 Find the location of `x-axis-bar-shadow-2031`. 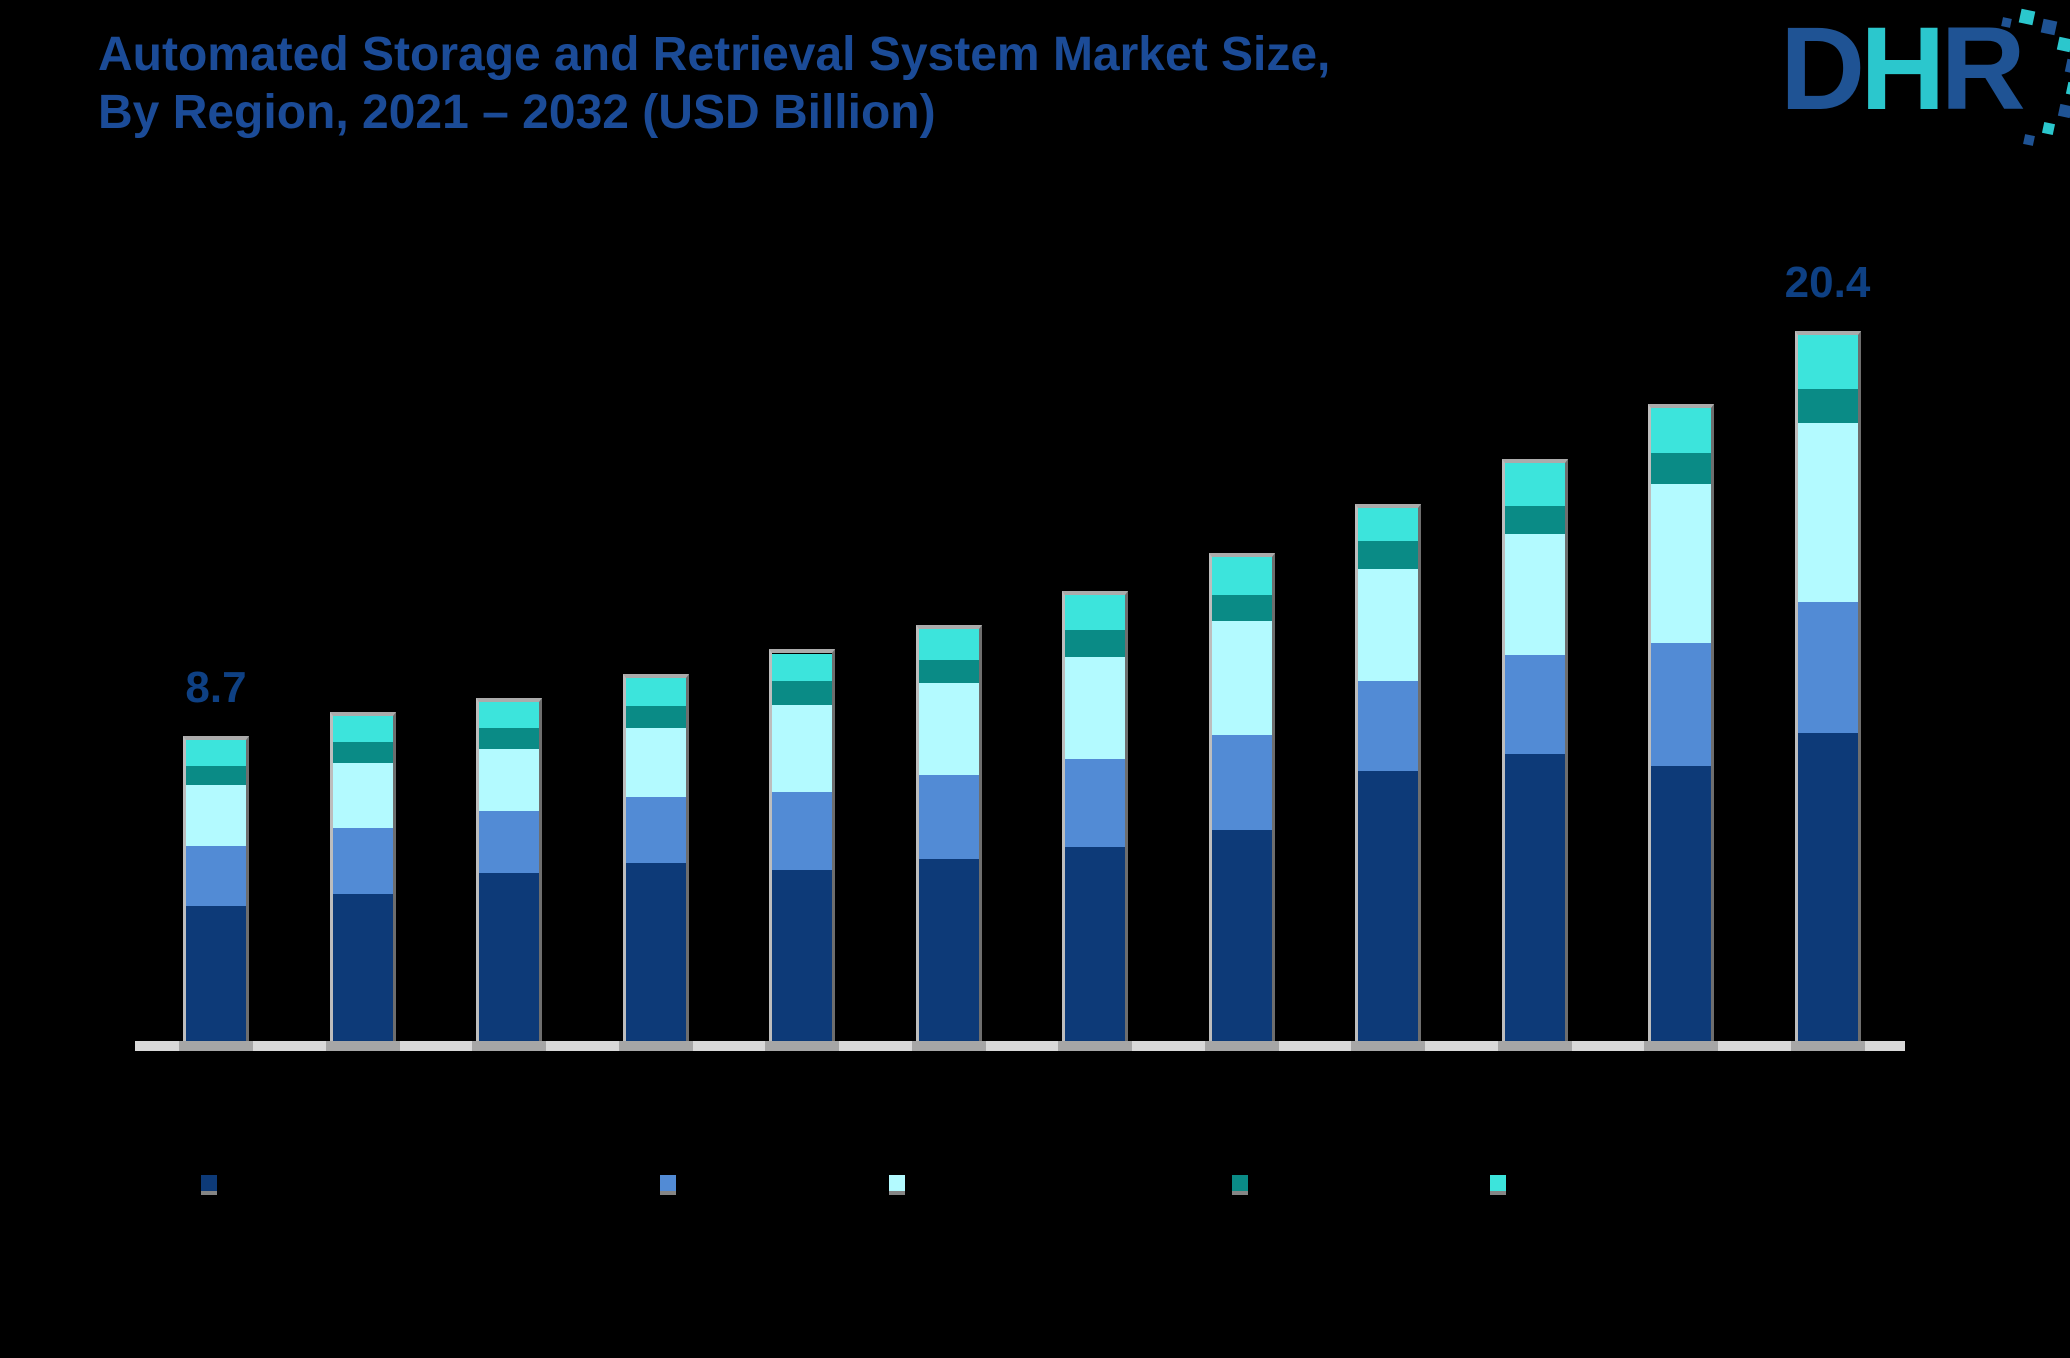

x-axis-bar-shadow-2031 is located at coordinates (1681, 1046).